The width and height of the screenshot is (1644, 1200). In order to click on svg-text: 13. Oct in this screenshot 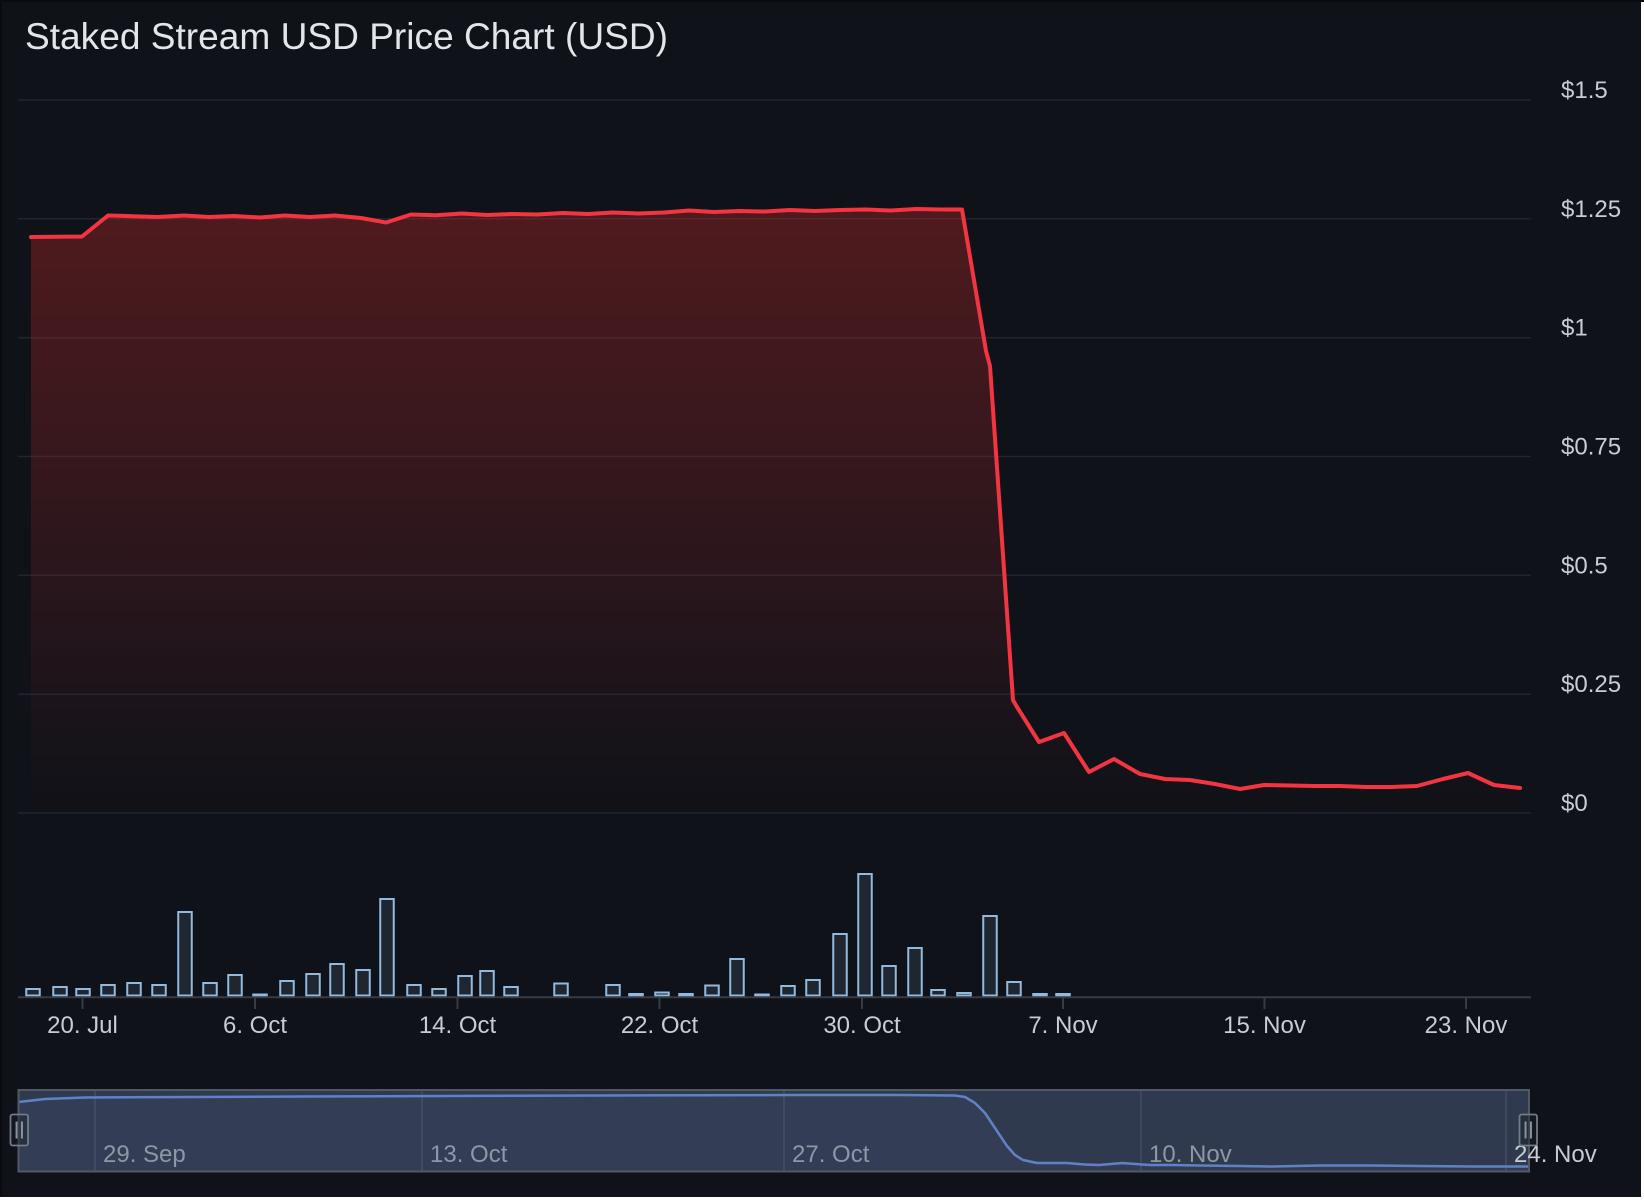, I will do `click(469, 1154)`.